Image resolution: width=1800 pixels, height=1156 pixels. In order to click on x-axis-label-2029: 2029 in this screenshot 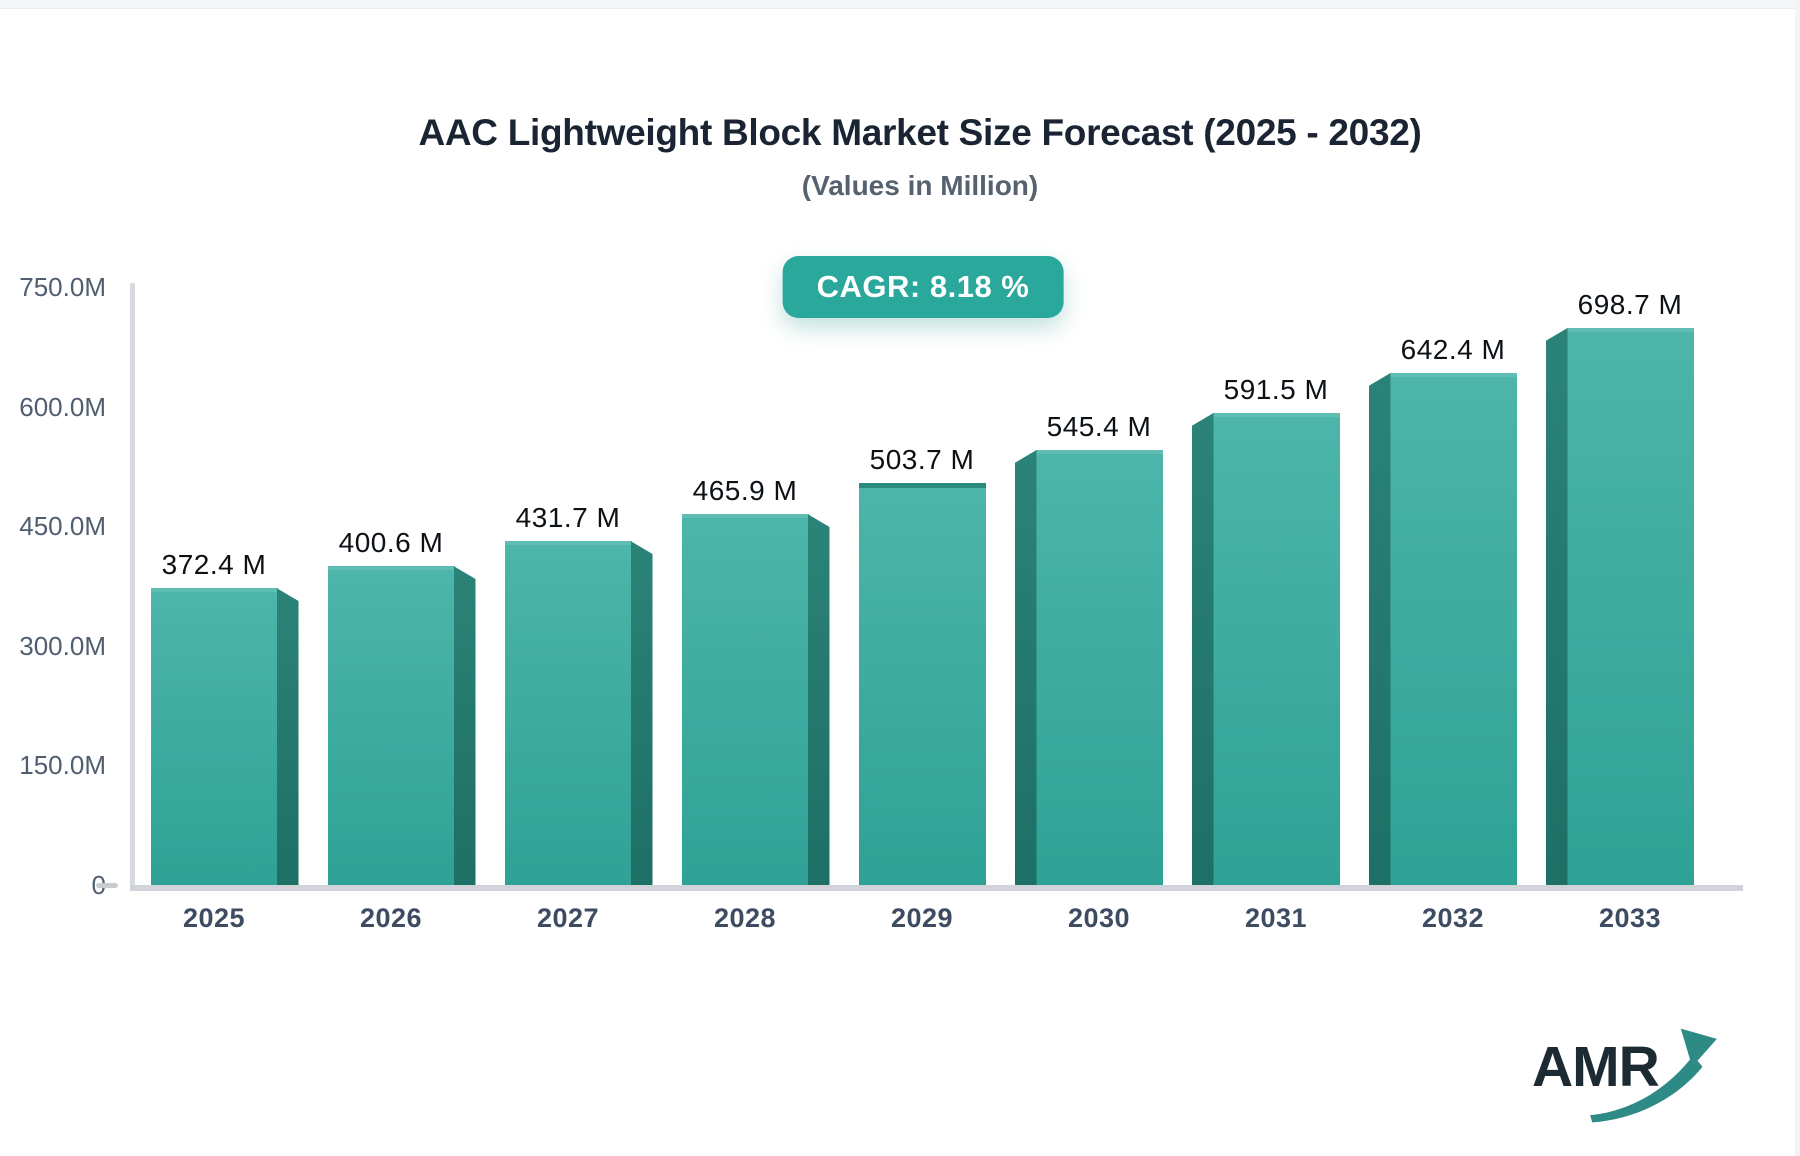, I will do `click(922, 918)`.